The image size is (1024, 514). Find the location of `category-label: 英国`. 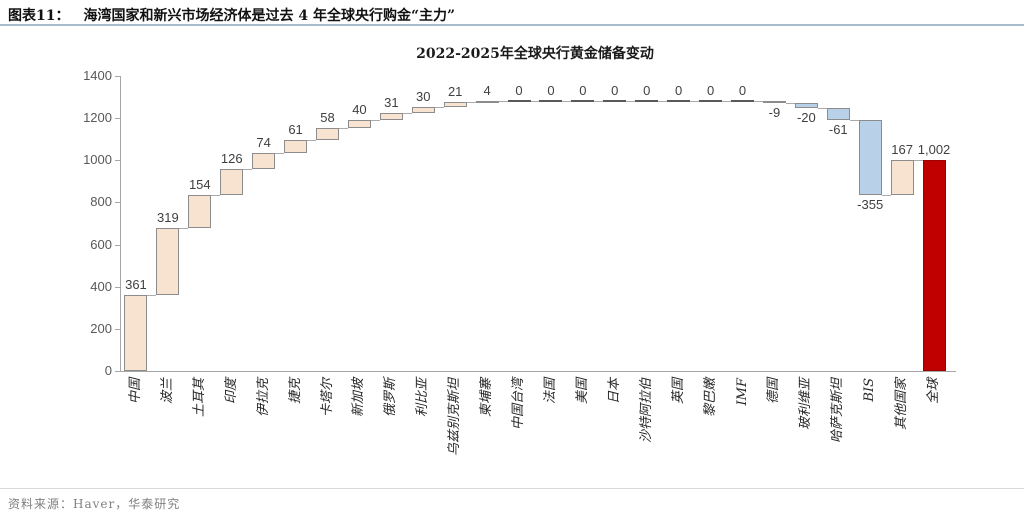

category-label: 英国 is located at coordinates (678, 391).